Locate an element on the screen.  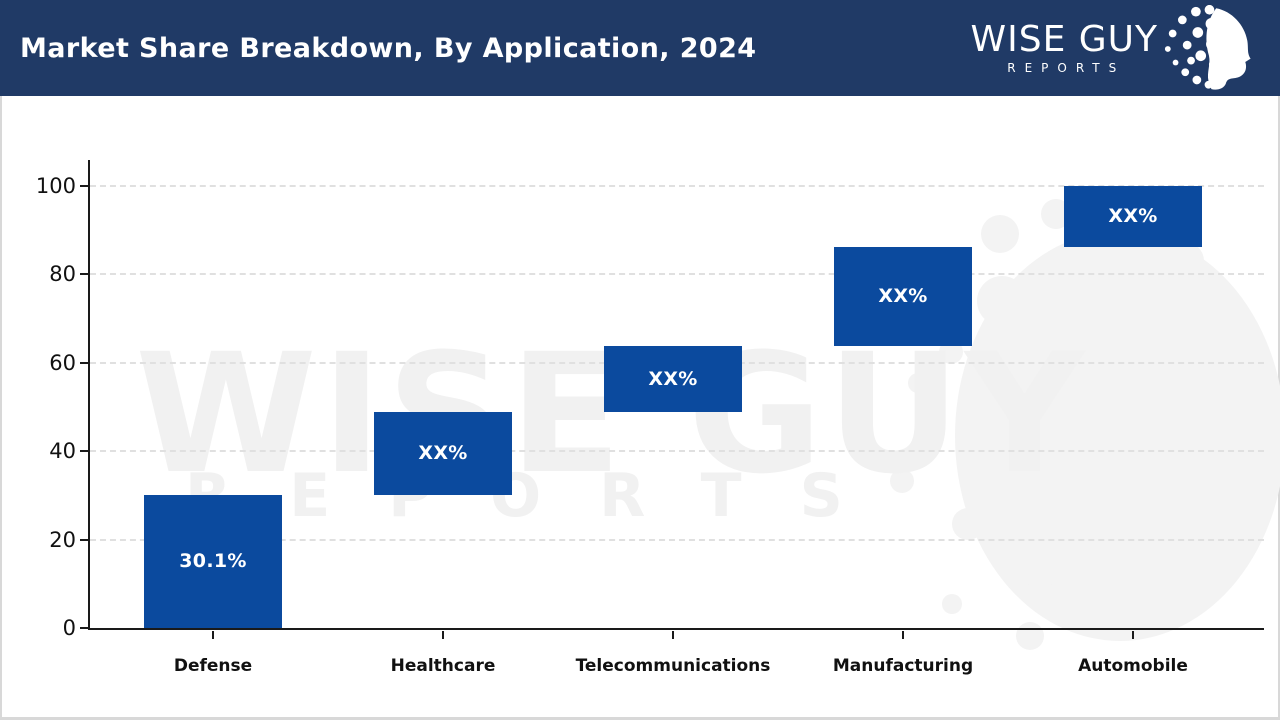
x-tick-label-telecommunications: Telecommunications is located at coordinates (673, 666).